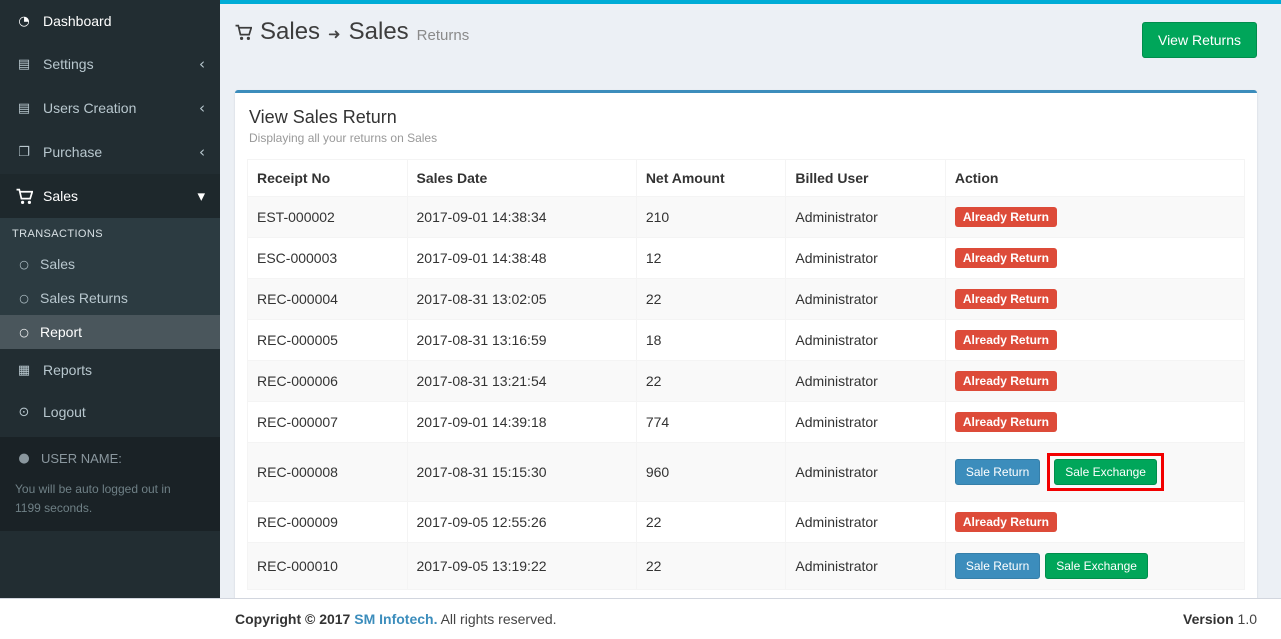  What do you see at coordinates (1247, 619) in the screenshot?
I see `version-number: 1.0` at bounding box center [1247, 619].